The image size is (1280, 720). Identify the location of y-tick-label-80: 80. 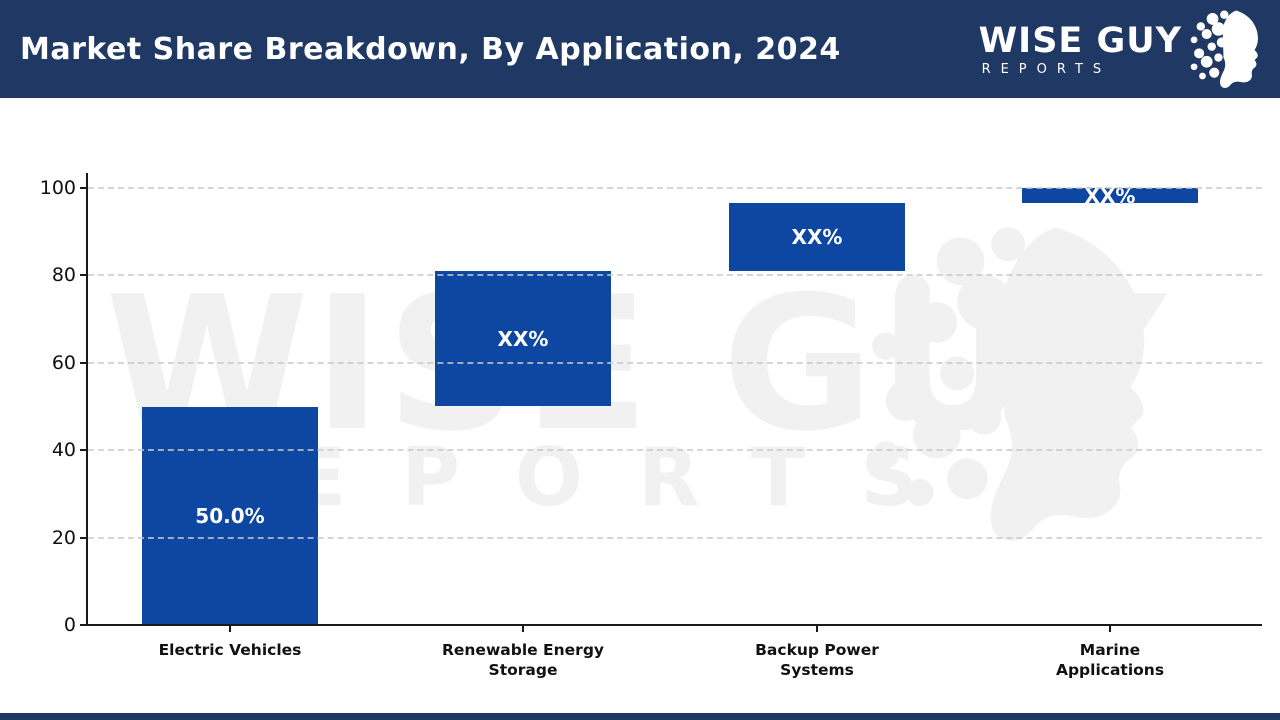
(63, 275).